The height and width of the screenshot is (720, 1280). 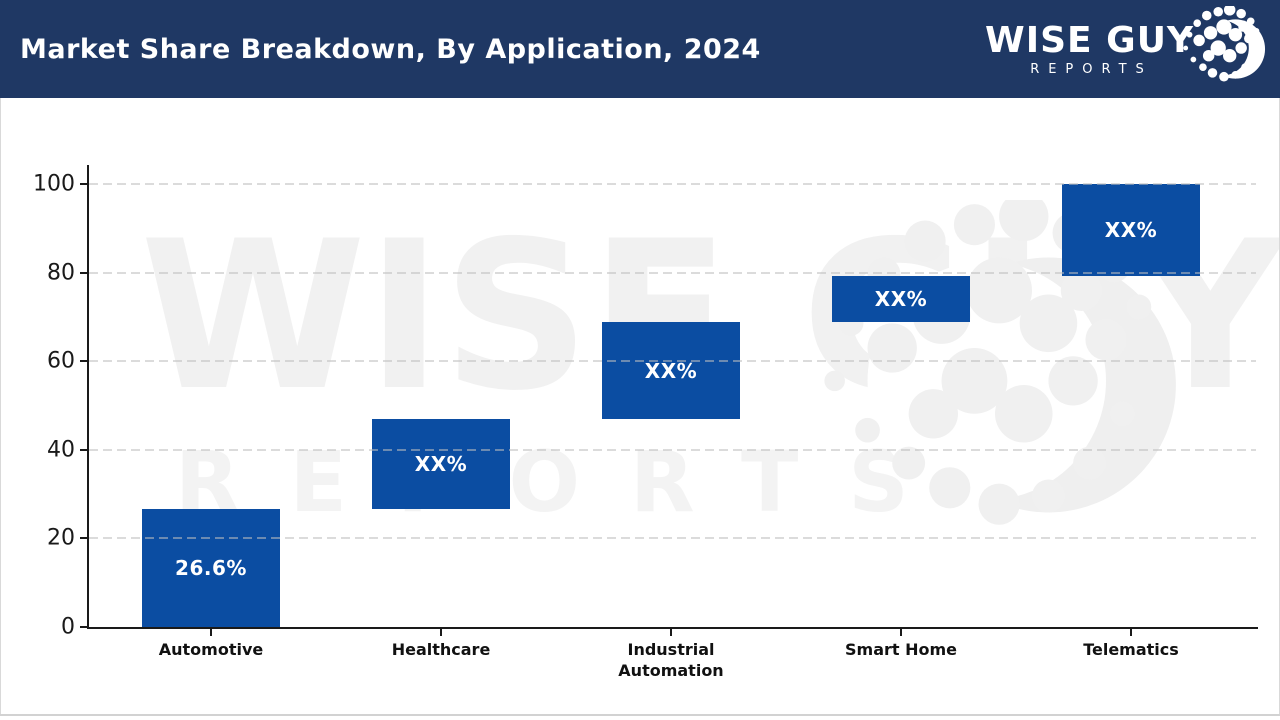 I want to click on x-axis-label-0: Automotive, so click(x=211, y=649).